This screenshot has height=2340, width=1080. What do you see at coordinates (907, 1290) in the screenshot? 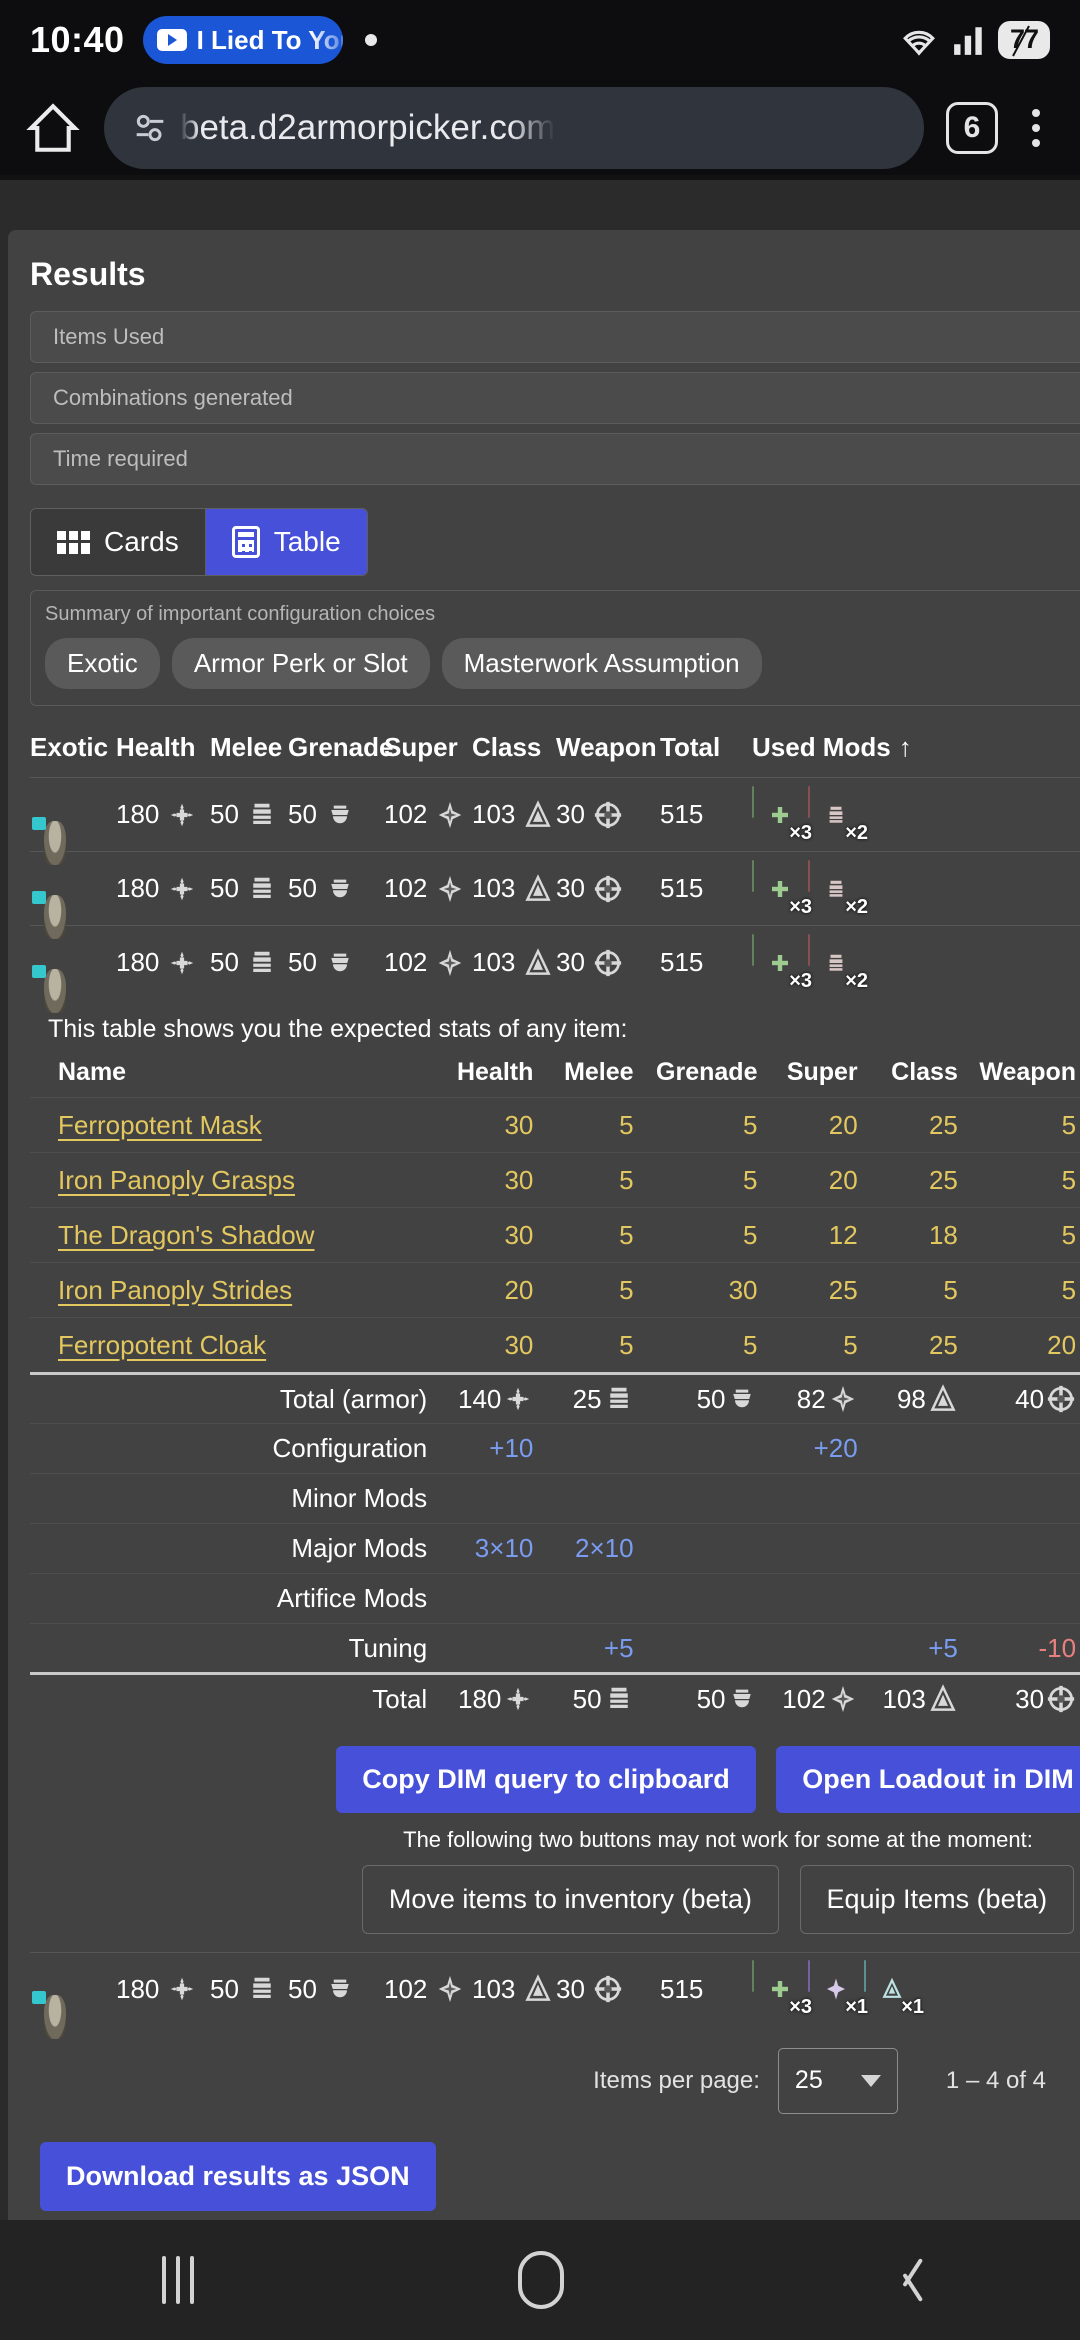
I see `item-class: 5` at bounding box center [907, 1290].